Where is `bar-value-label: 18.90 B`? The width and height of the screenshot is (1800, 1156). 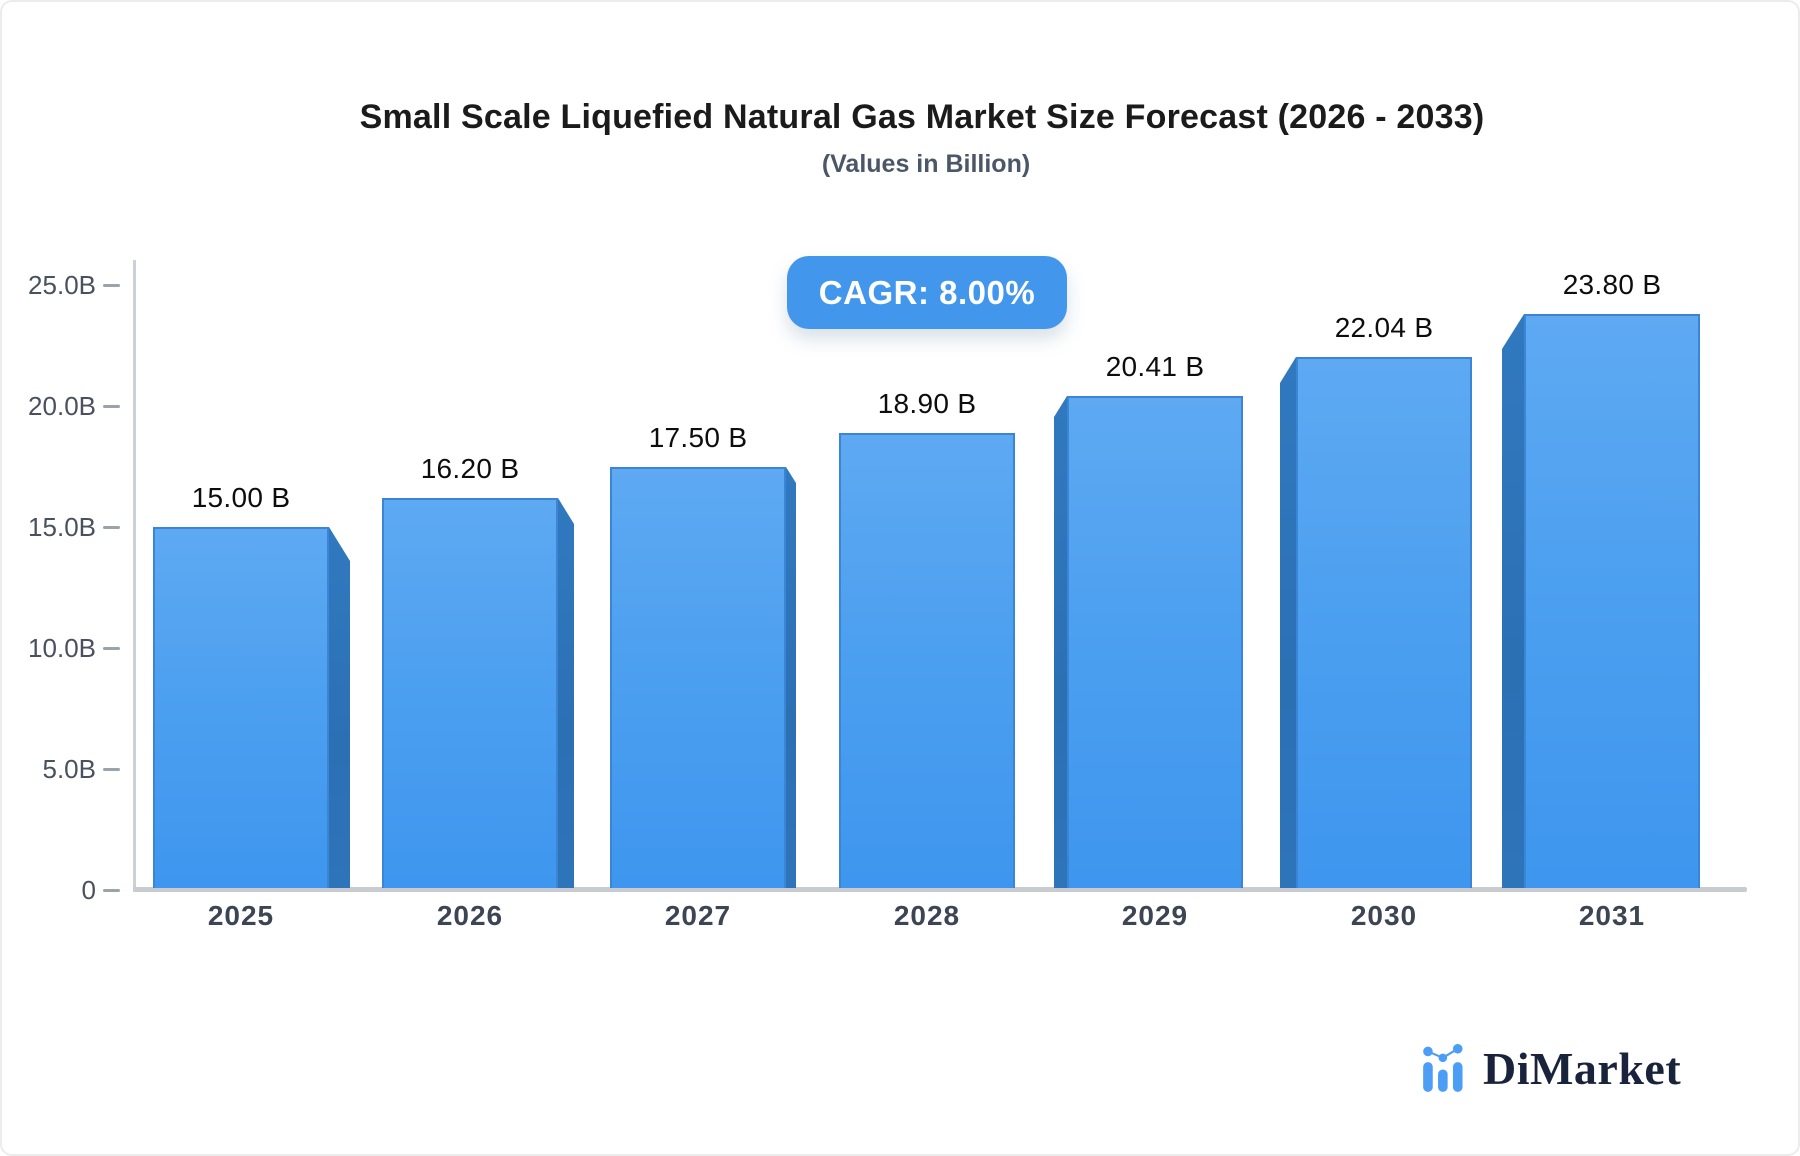
bar-value-label: 18.90 B is located at coordinates (927, 403).